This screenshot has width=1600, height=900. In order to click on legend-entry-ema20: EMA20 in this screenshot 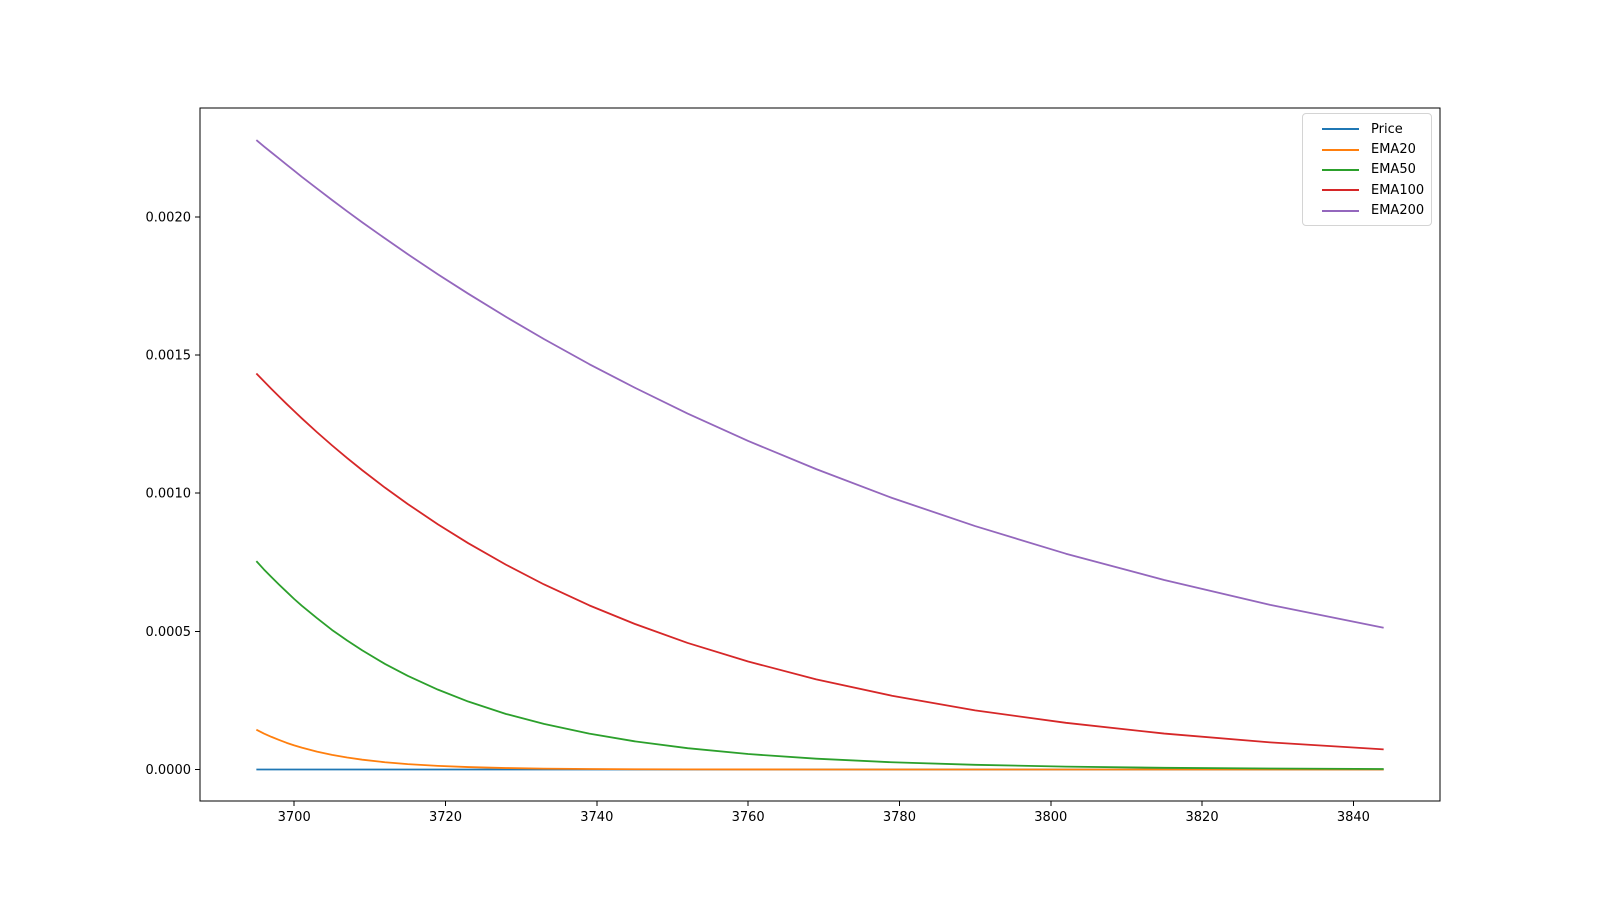, I will do `click(1373, 149)`.